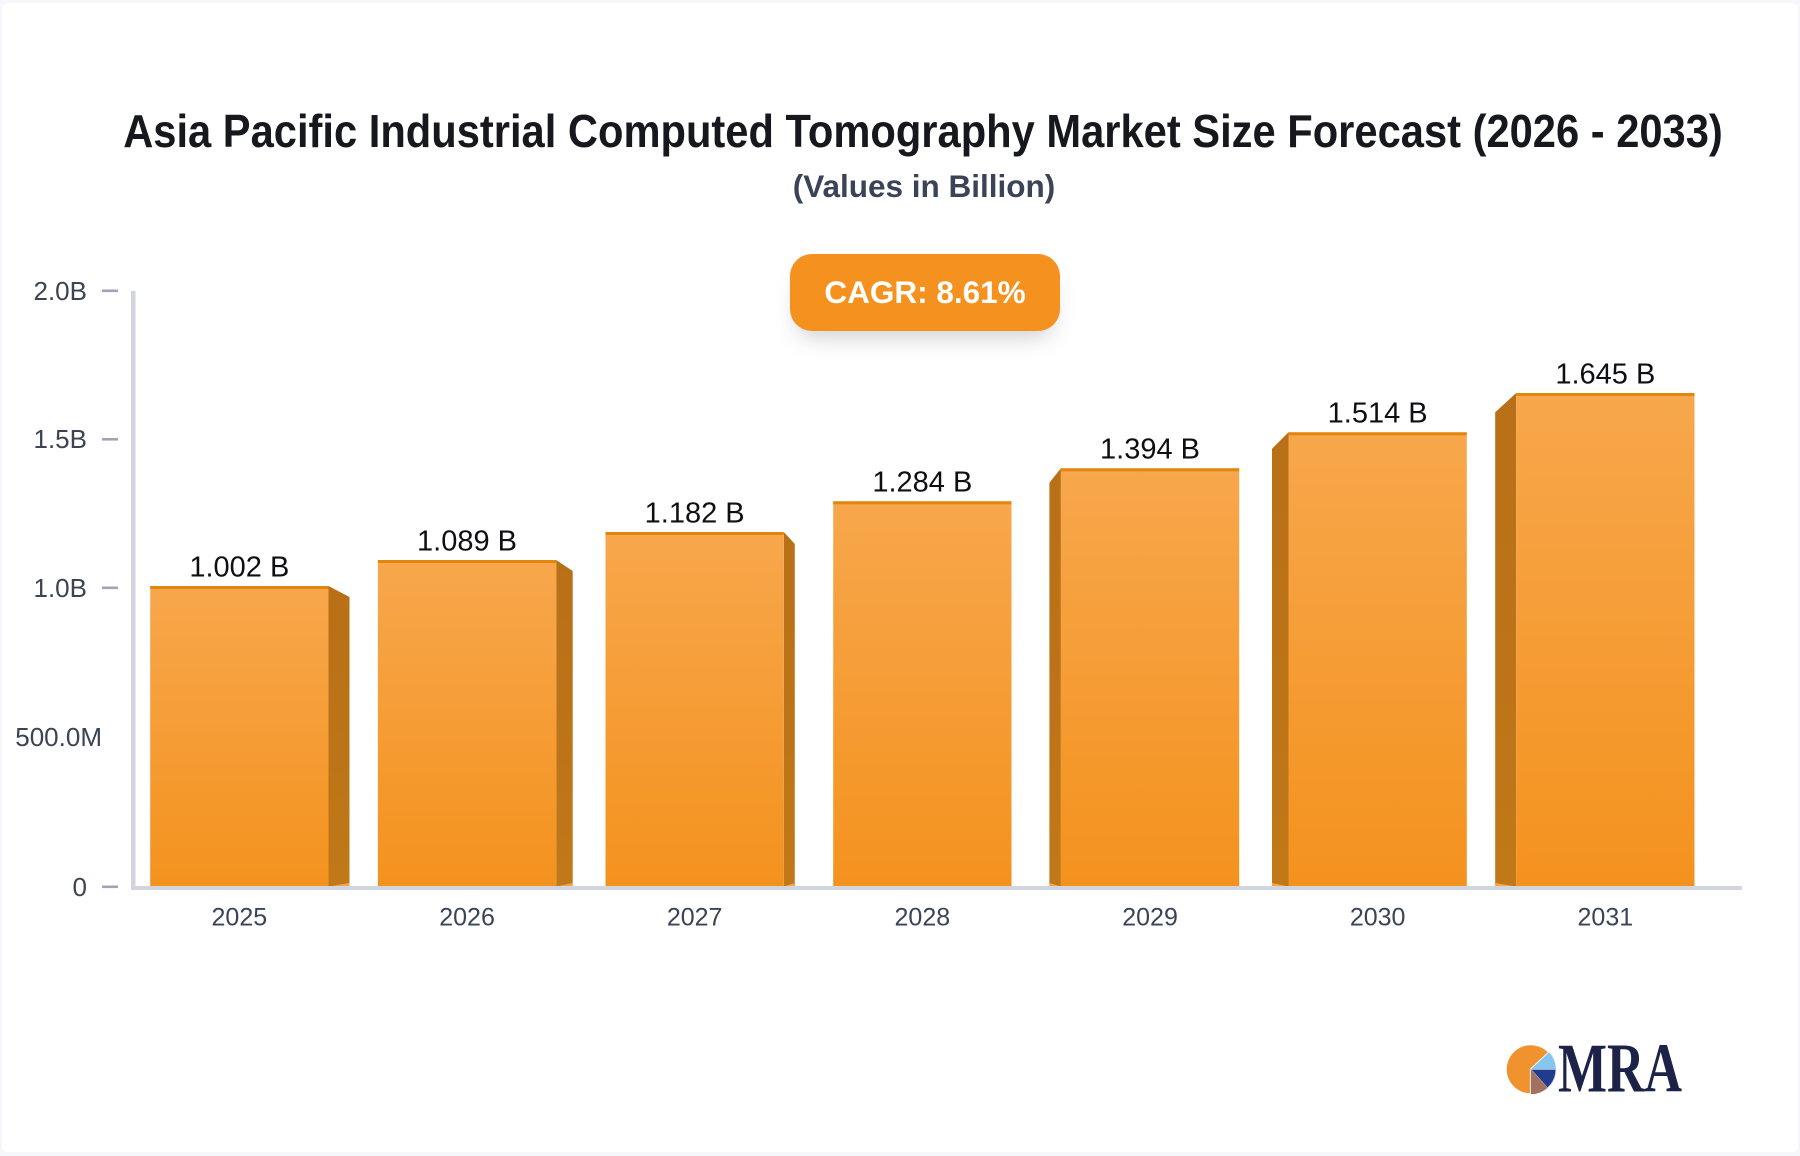 The image size is (1800, 1156). What do you see at coordinates (1620, 1069) in the screenshot?
I see `svg-text: MRA` at bounding box center [1620, 1069].